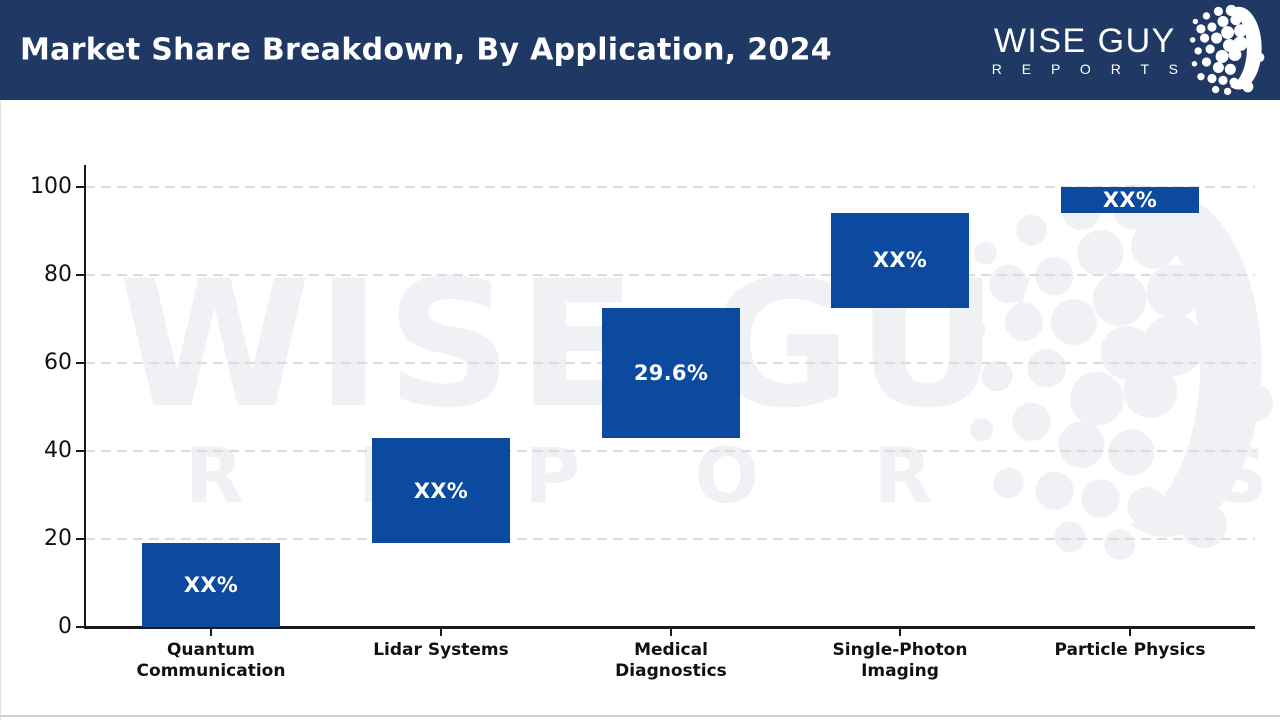  I want to click on logo-secondary-label: R E P O R T S, so click(1088, 68).